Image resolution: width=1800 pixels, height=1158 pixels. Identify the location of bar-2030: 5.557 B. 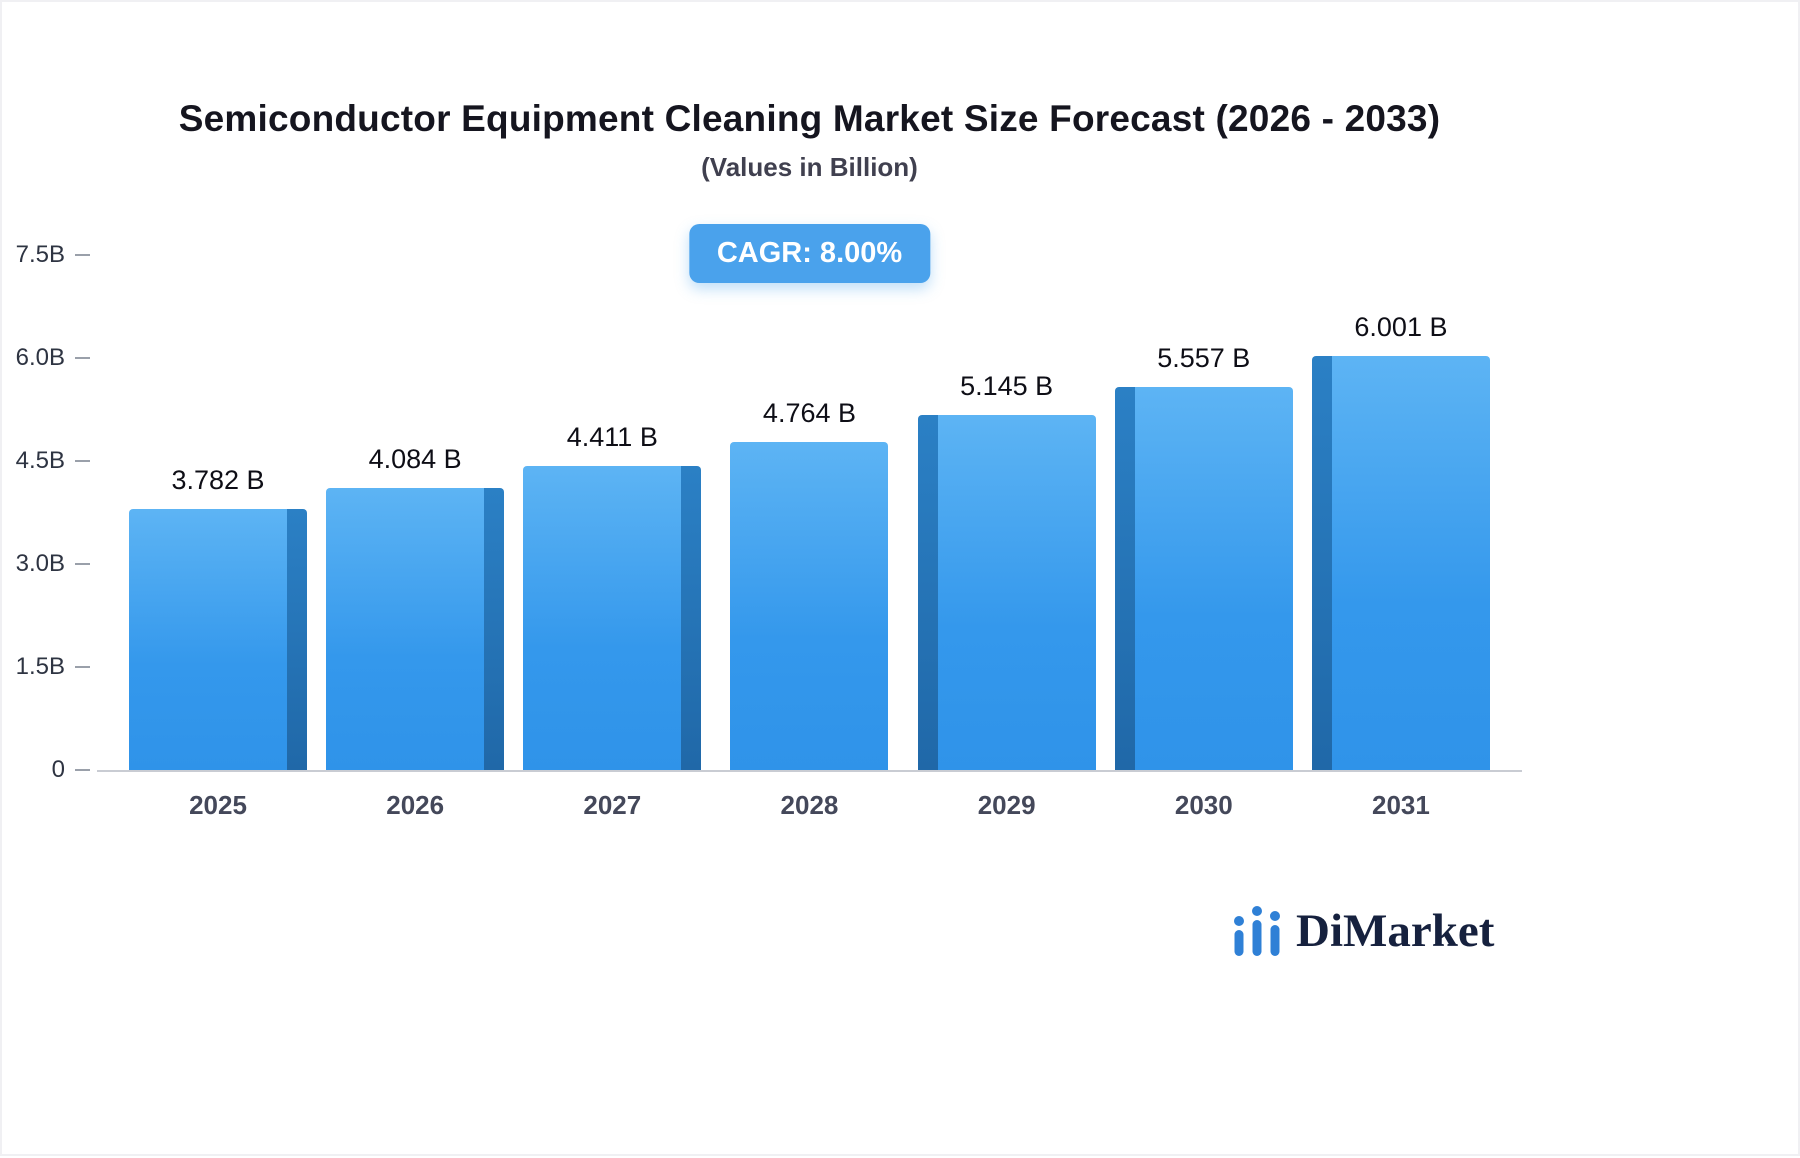
(1203, 556).